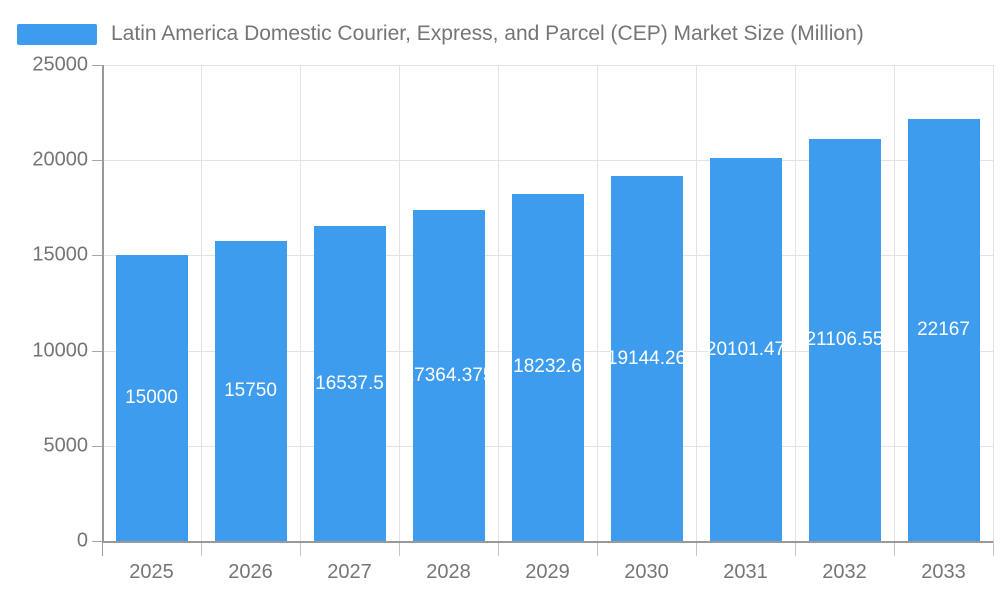 This screenshot has width=1000, height=600. What do you see at coordinates (60, 64) in the screenshot?
I see `y-tick-label: 25000` at bounding box center [60, 64].